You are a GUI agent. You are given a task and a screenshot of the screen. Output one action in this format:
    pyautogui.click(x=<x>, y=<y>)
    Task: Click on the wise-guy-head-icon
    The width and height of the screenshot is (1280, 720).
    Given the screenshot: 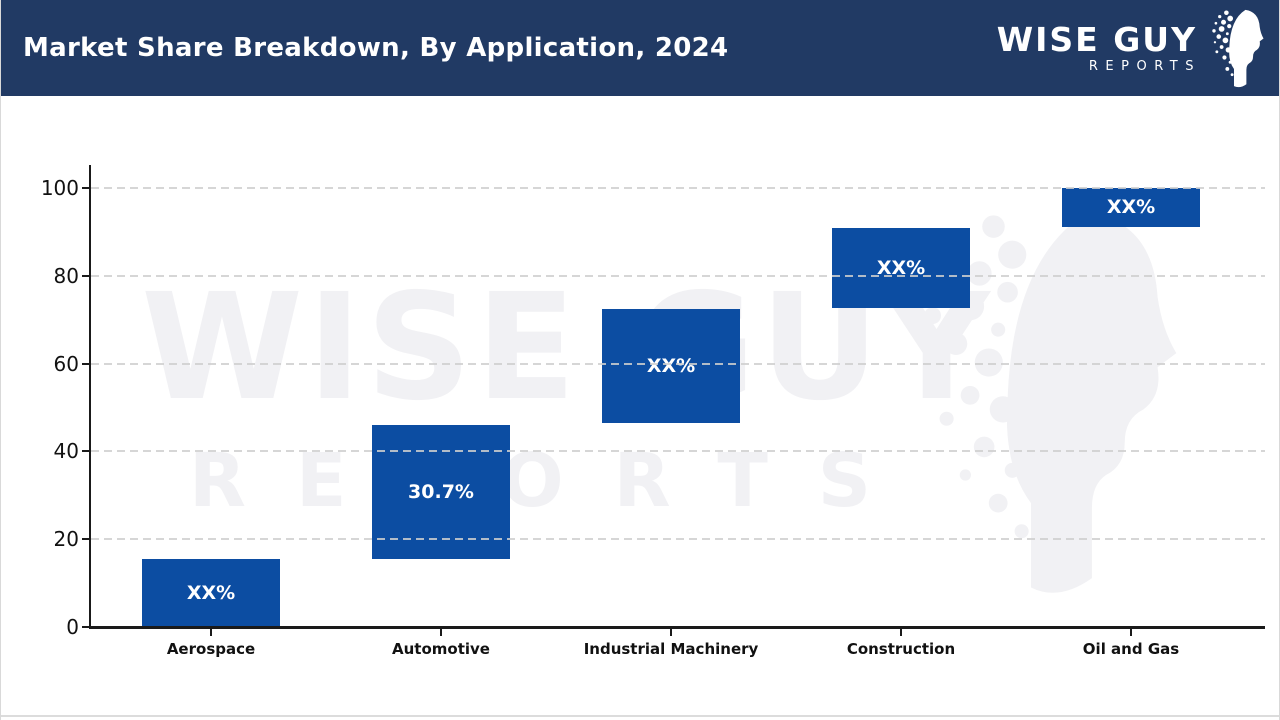 What is the action you would take?
    pyautogui.click(x=1238, y=48)
    